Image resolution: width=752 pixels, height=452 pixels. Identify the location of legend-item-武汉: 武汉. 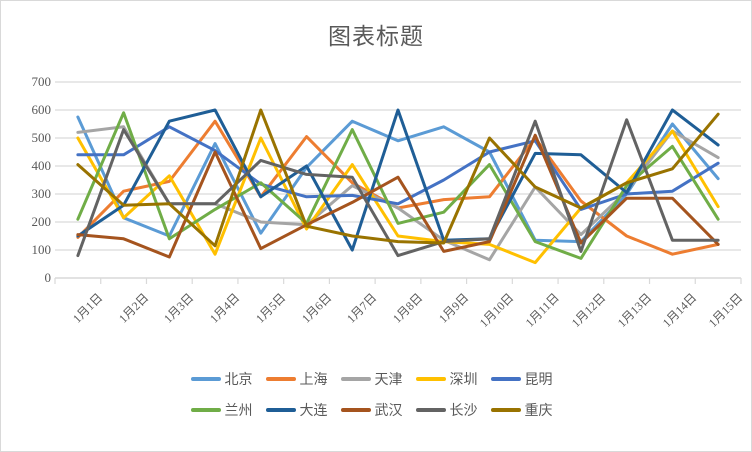
(376, 410).